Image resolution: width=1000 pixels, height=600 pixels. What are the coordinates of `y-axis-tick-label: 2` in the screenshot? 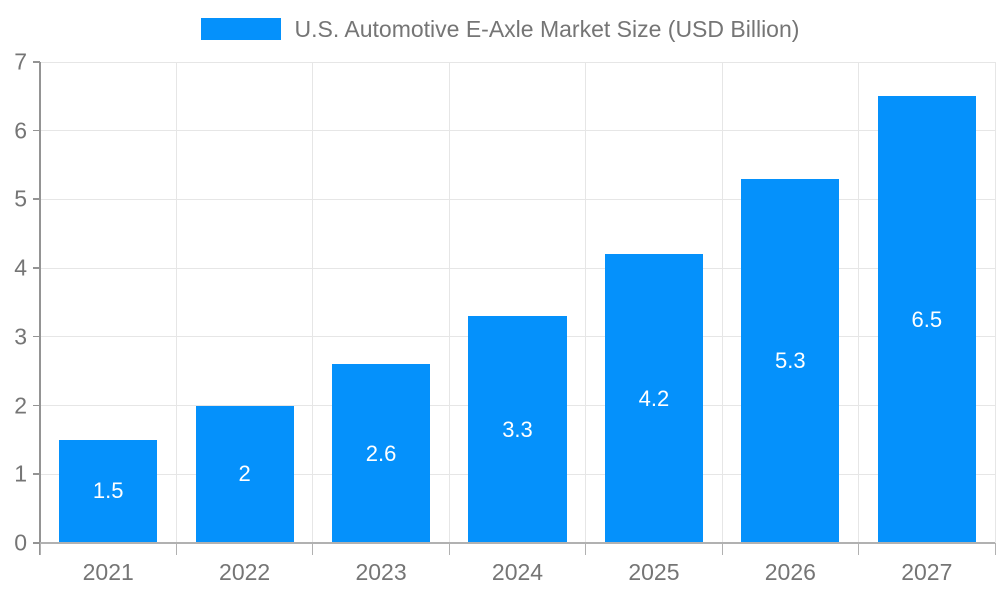 It's located at (20, 405).